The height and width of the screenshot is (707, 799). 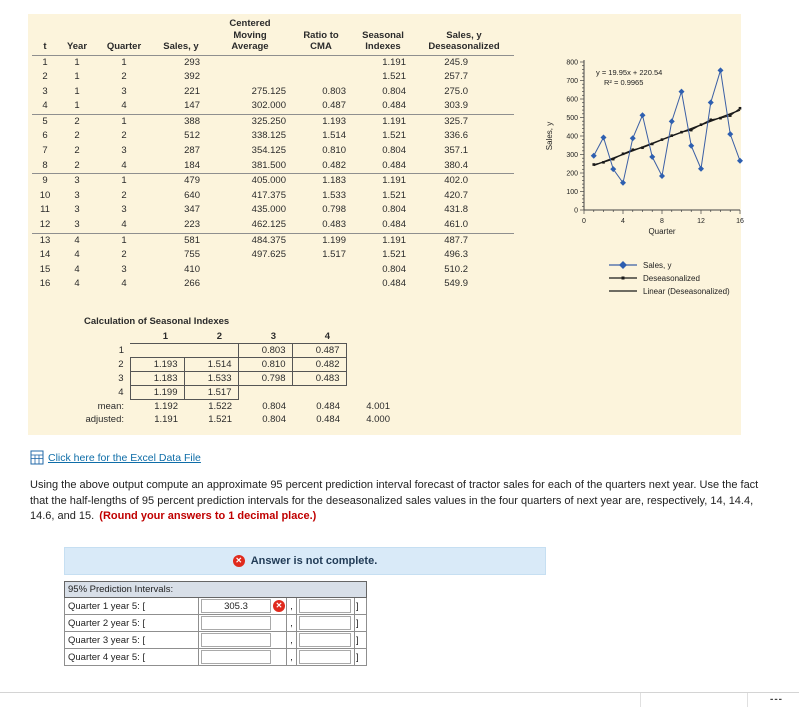 I want to click on row-label: 1, so click(x=121, y=350).